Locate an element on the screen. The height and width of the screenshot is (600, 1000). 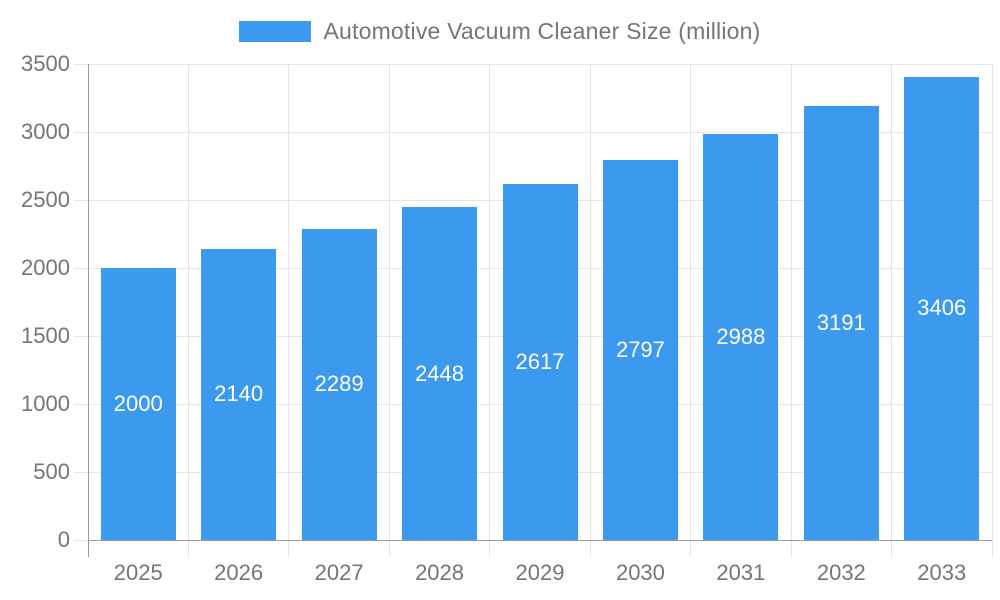
y-tick-label: 1500 is located at coordinates (45, 335).